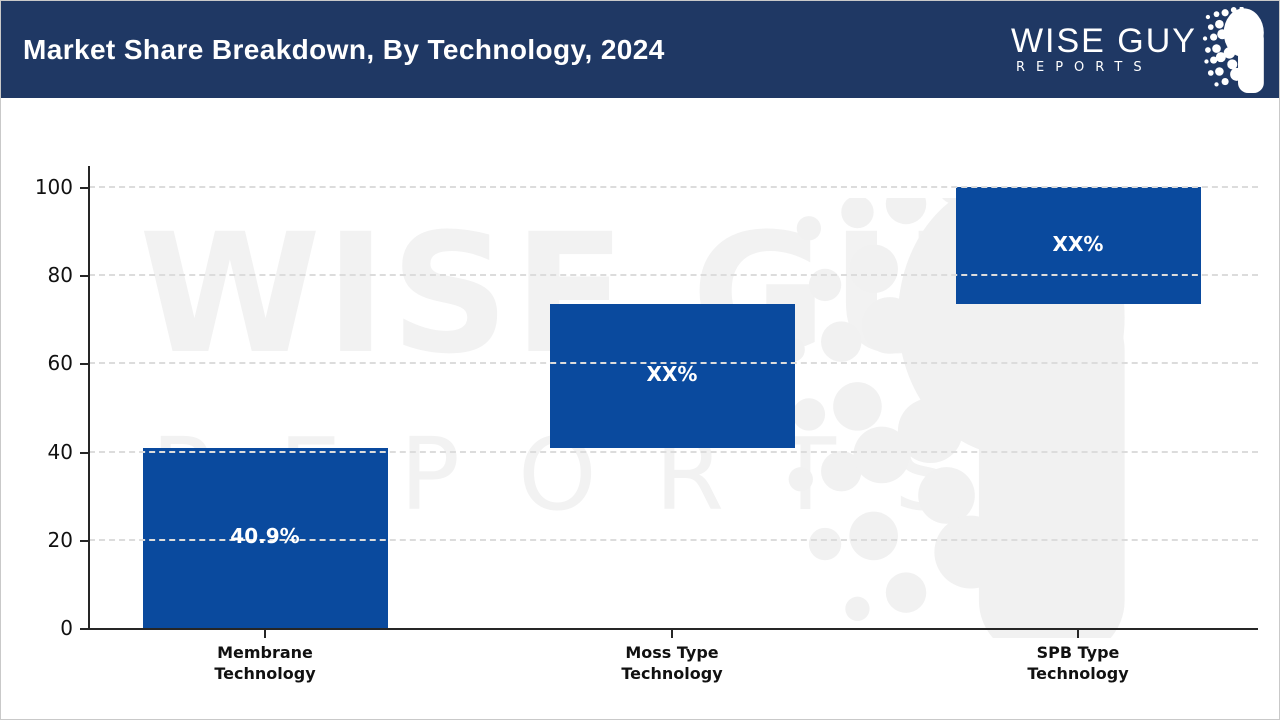  Describe the element at coordinates (265, 663) in the screenshot. I see `category-label: Membrane Technology` at that location.